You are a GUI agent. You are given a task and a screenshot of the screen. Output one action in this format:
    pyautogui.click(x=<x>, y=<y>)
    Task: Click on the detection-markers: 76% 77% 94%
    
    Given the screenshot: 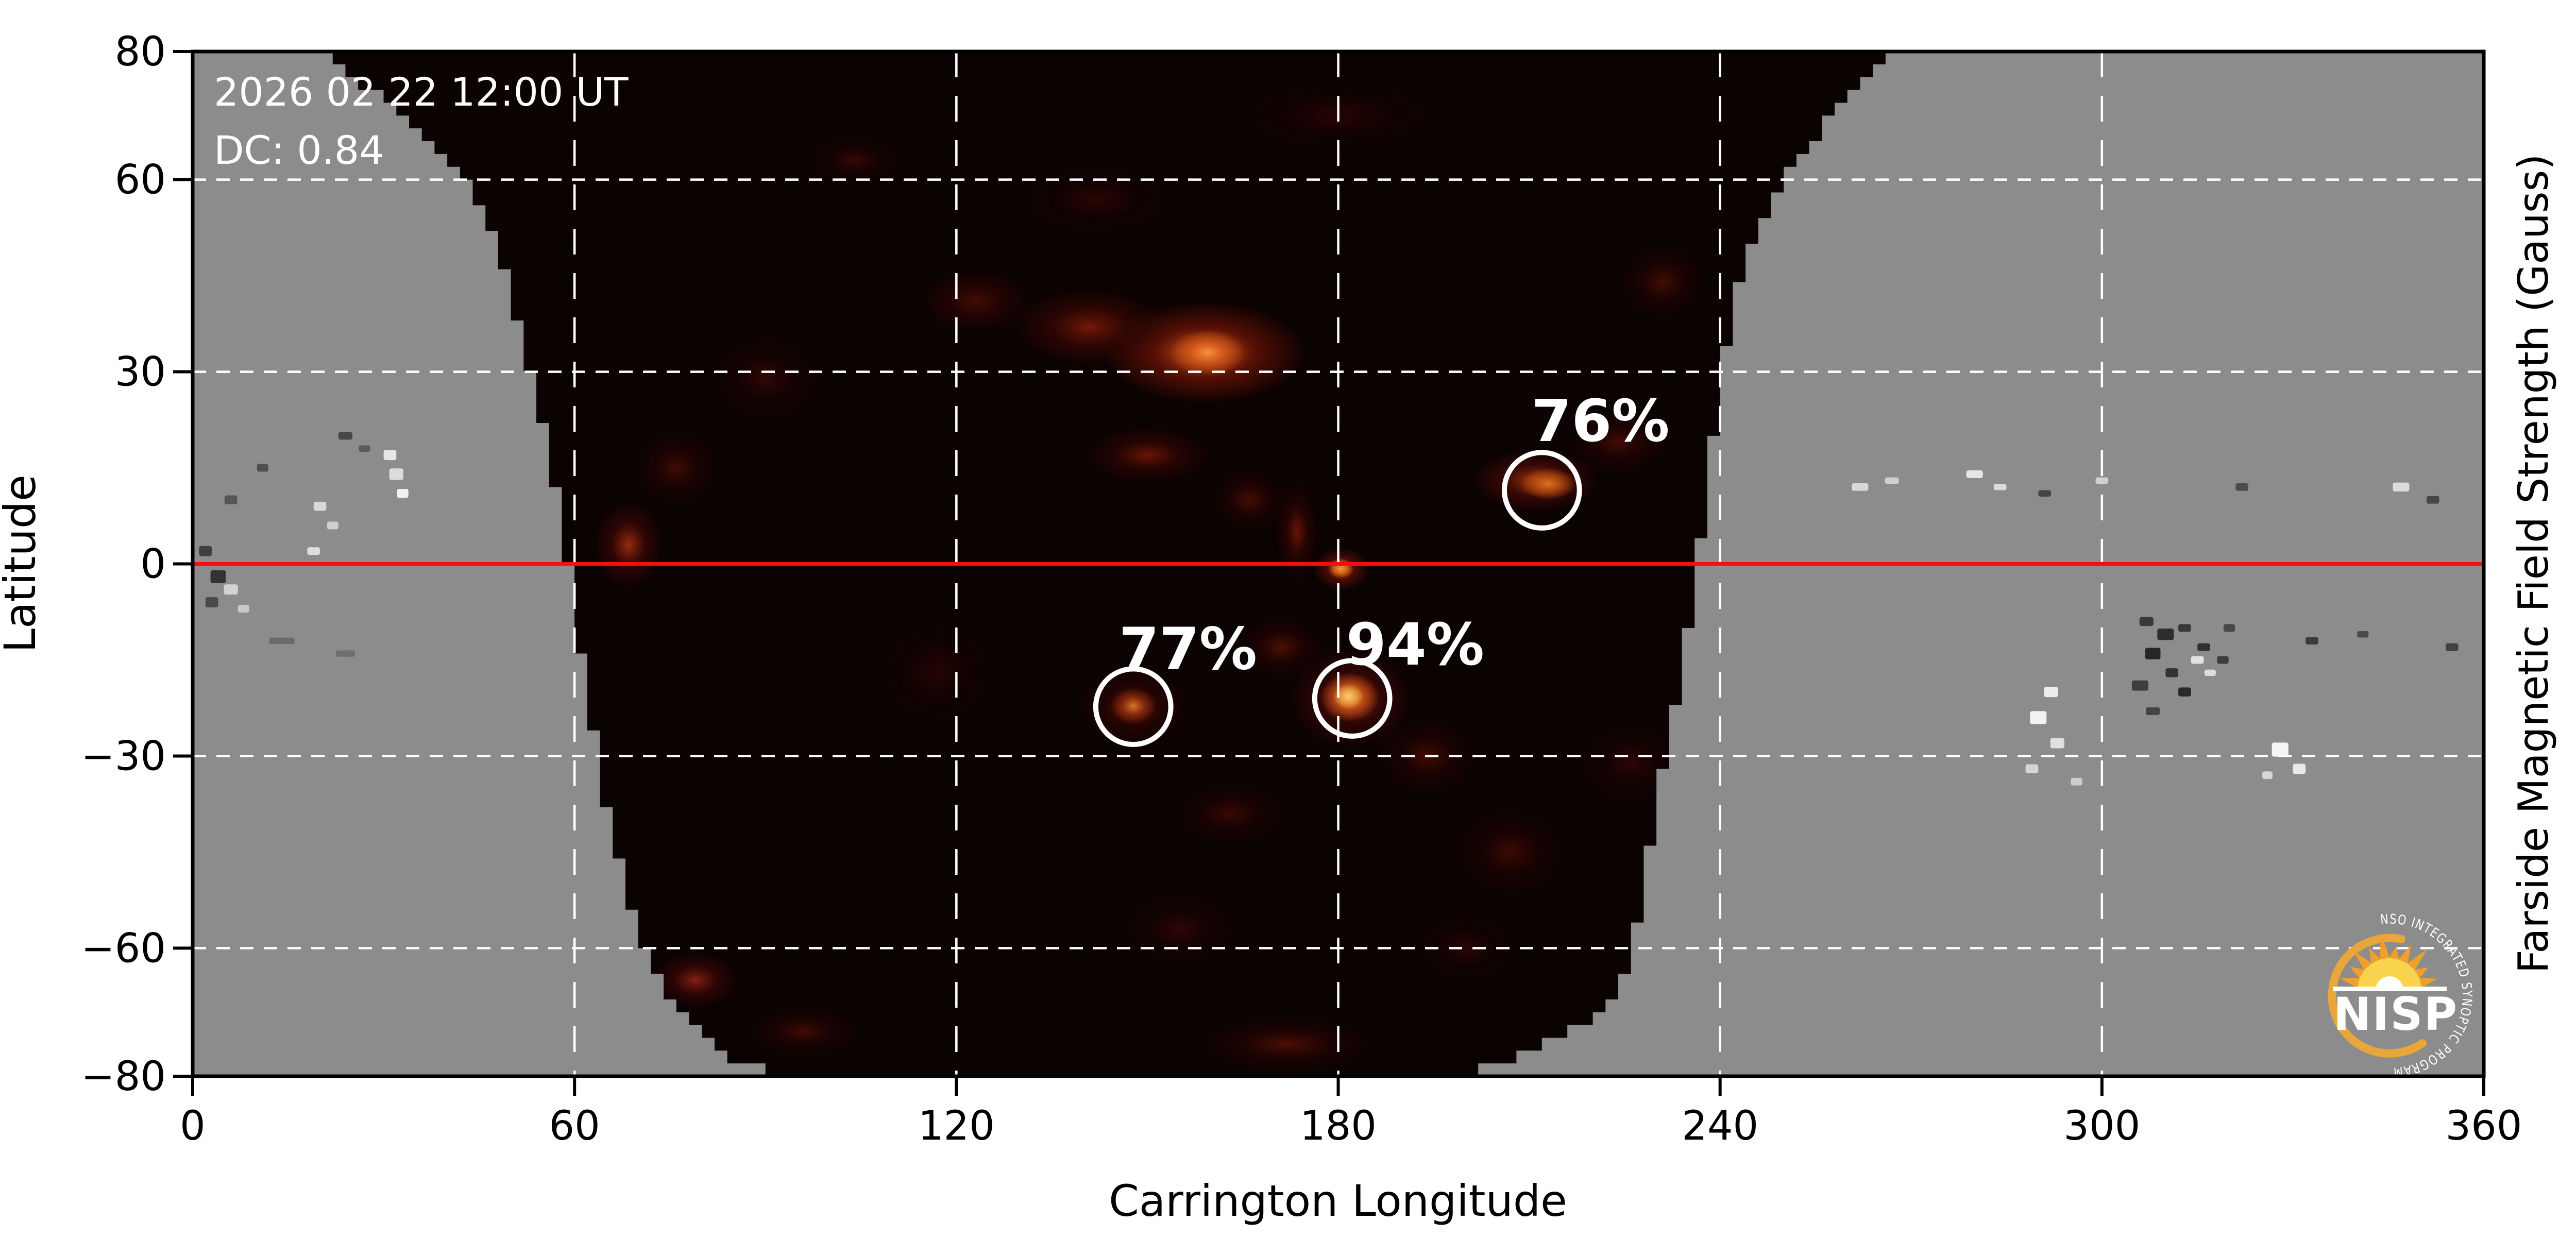 What is the action you would take?
    pyautogui.click(x=1381, y=568)
    